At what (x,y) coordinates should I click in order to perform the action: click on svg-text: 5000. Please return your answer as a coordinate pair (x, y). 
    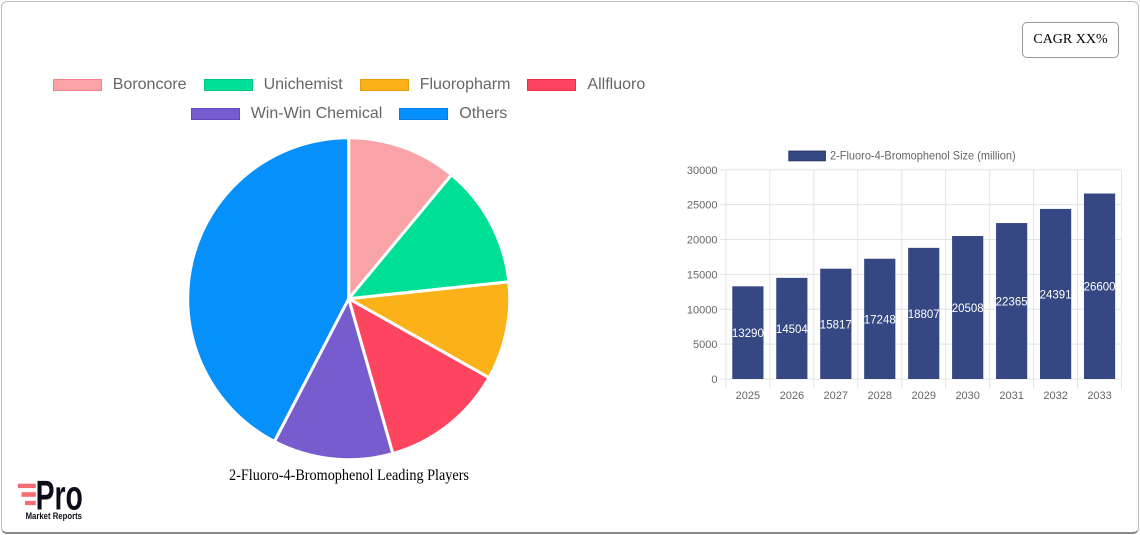
    Looking at the image, I should click on (705, 345).